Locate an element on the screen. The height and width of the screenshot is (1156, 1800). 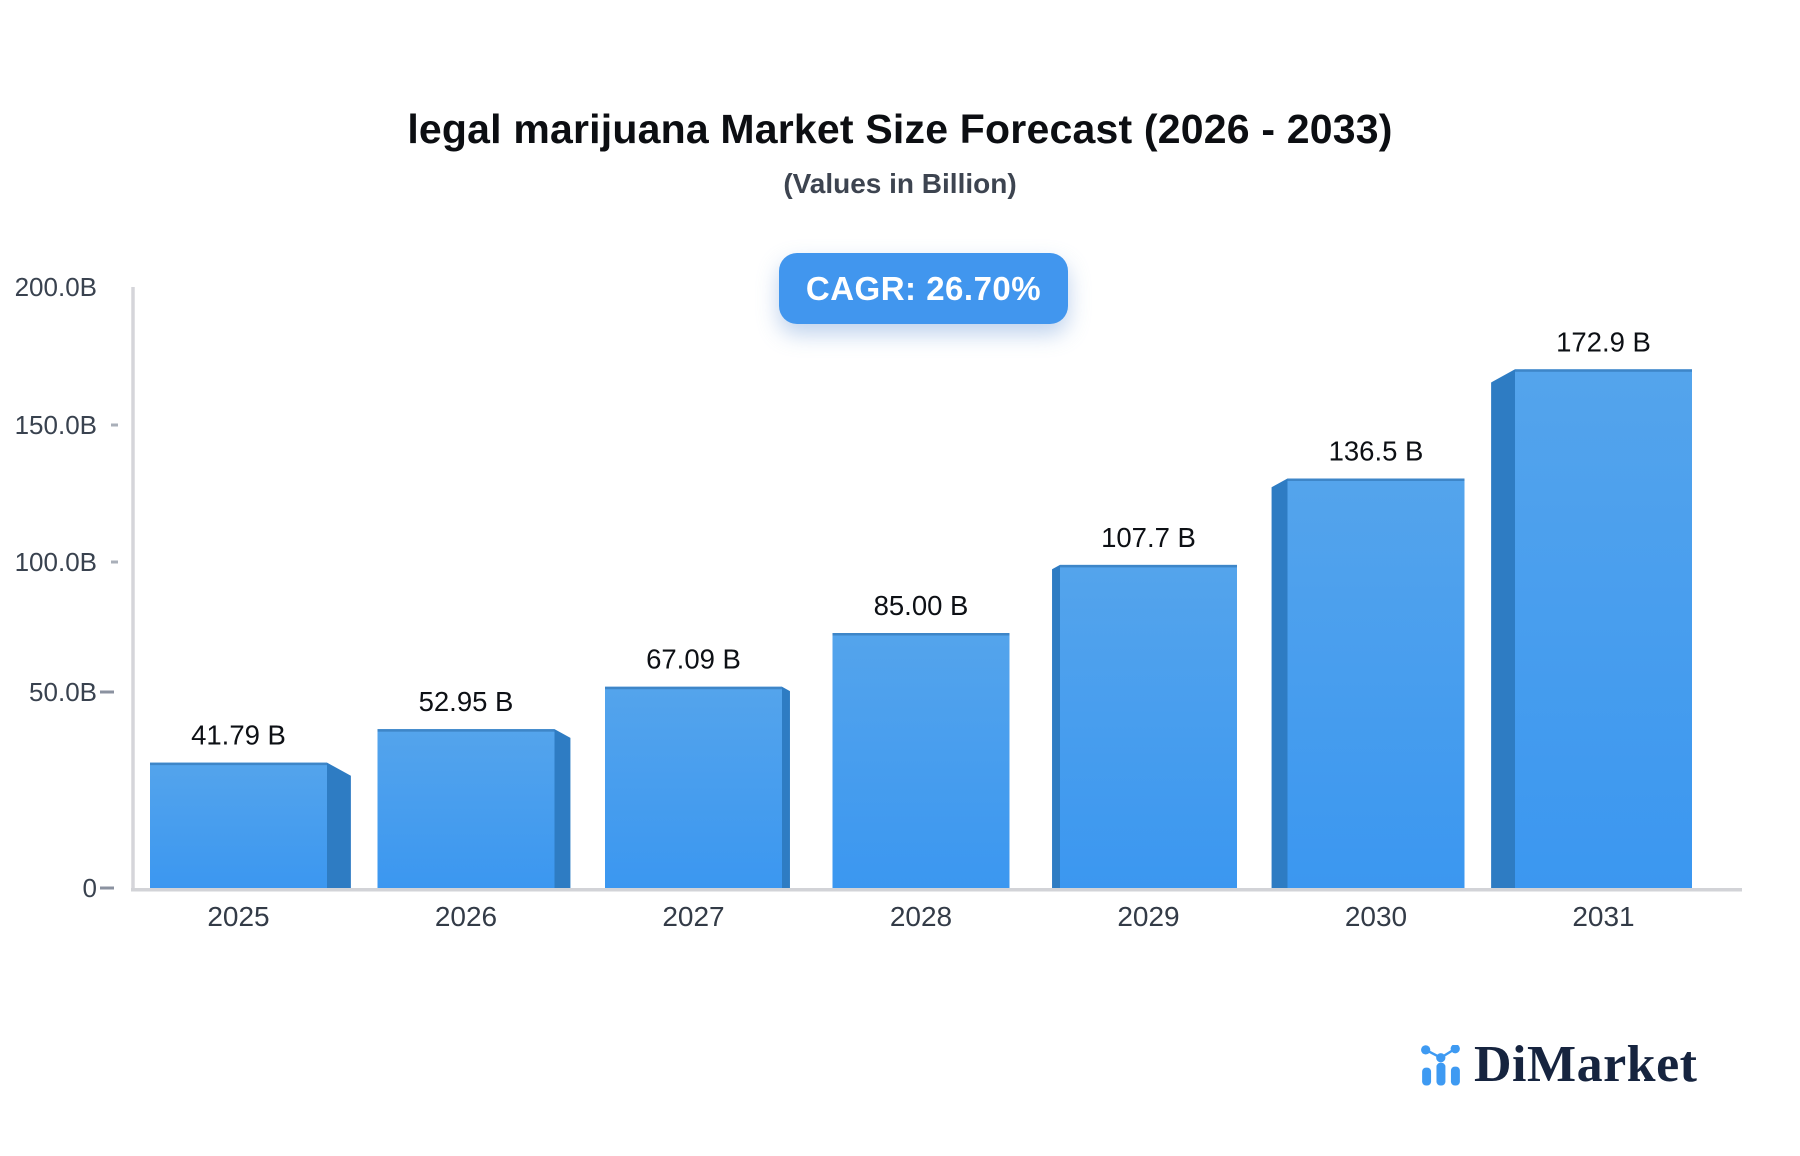
x-axis-category-label: 2026 is located at coordinates (466, 916).